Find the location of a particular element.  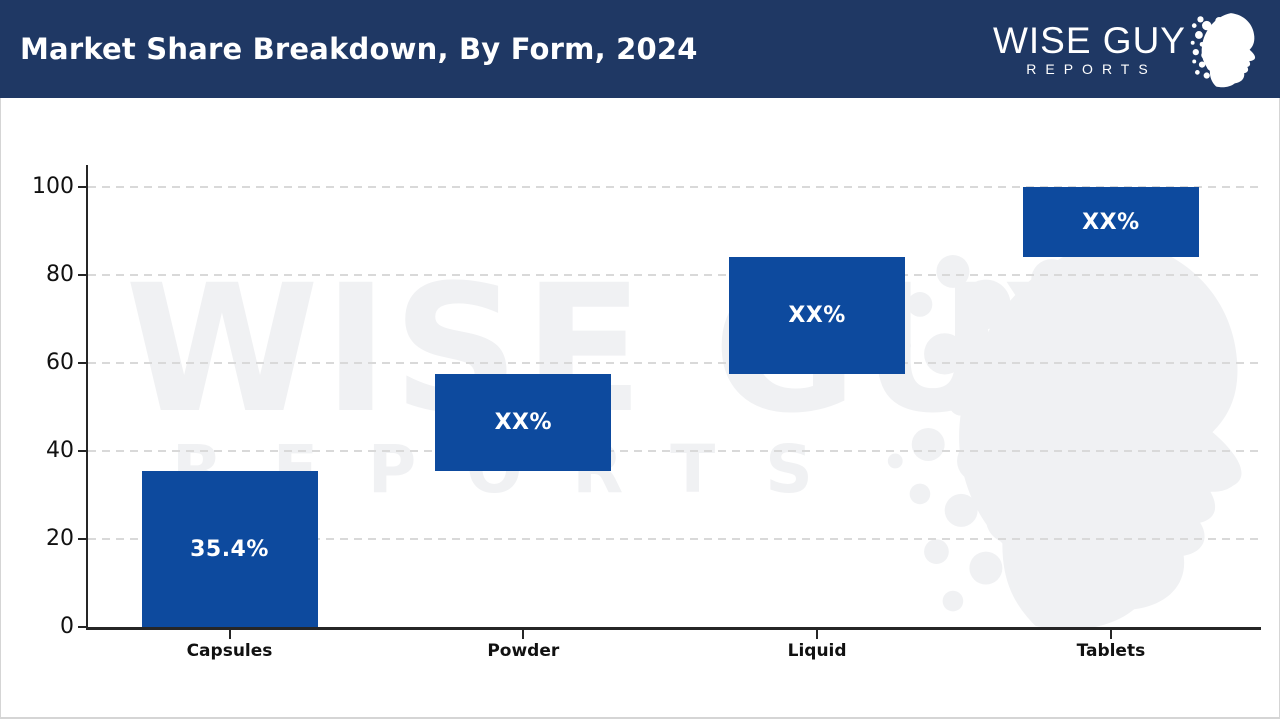

gridline-y20 is located at coordinates (673, 539).